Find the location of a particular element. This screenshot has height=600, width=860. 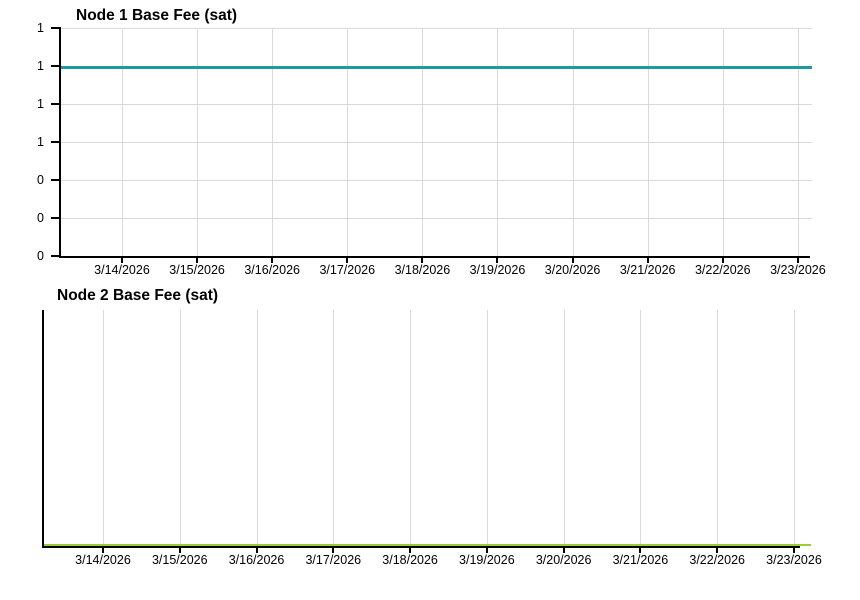

series-line-node-2-base-fee is located at coordinates (427, 545).